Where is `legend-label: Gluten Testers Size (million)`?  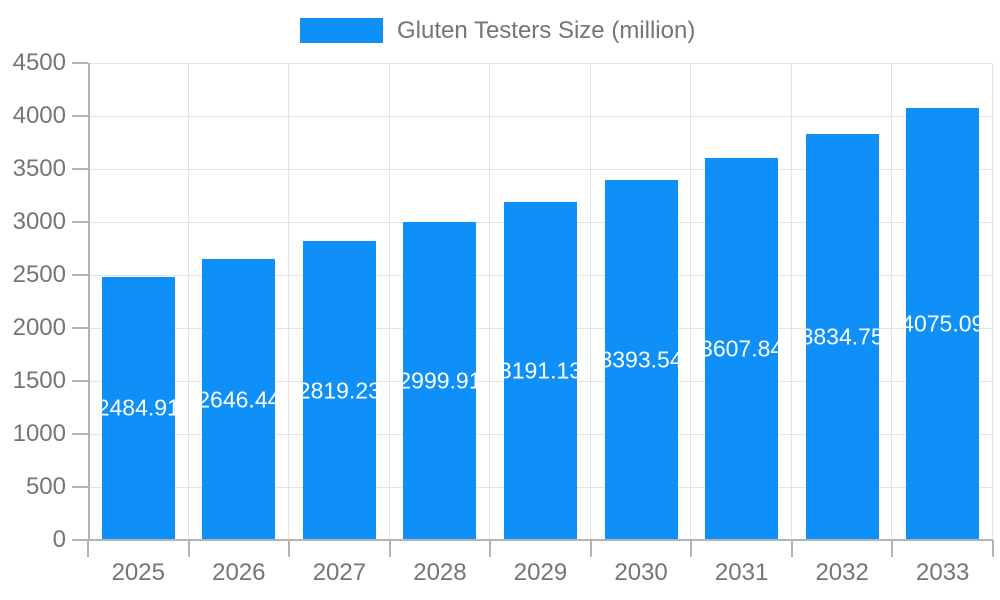
legend-label: Gluten Testers Size (million) is located at coordinates (546, 30).